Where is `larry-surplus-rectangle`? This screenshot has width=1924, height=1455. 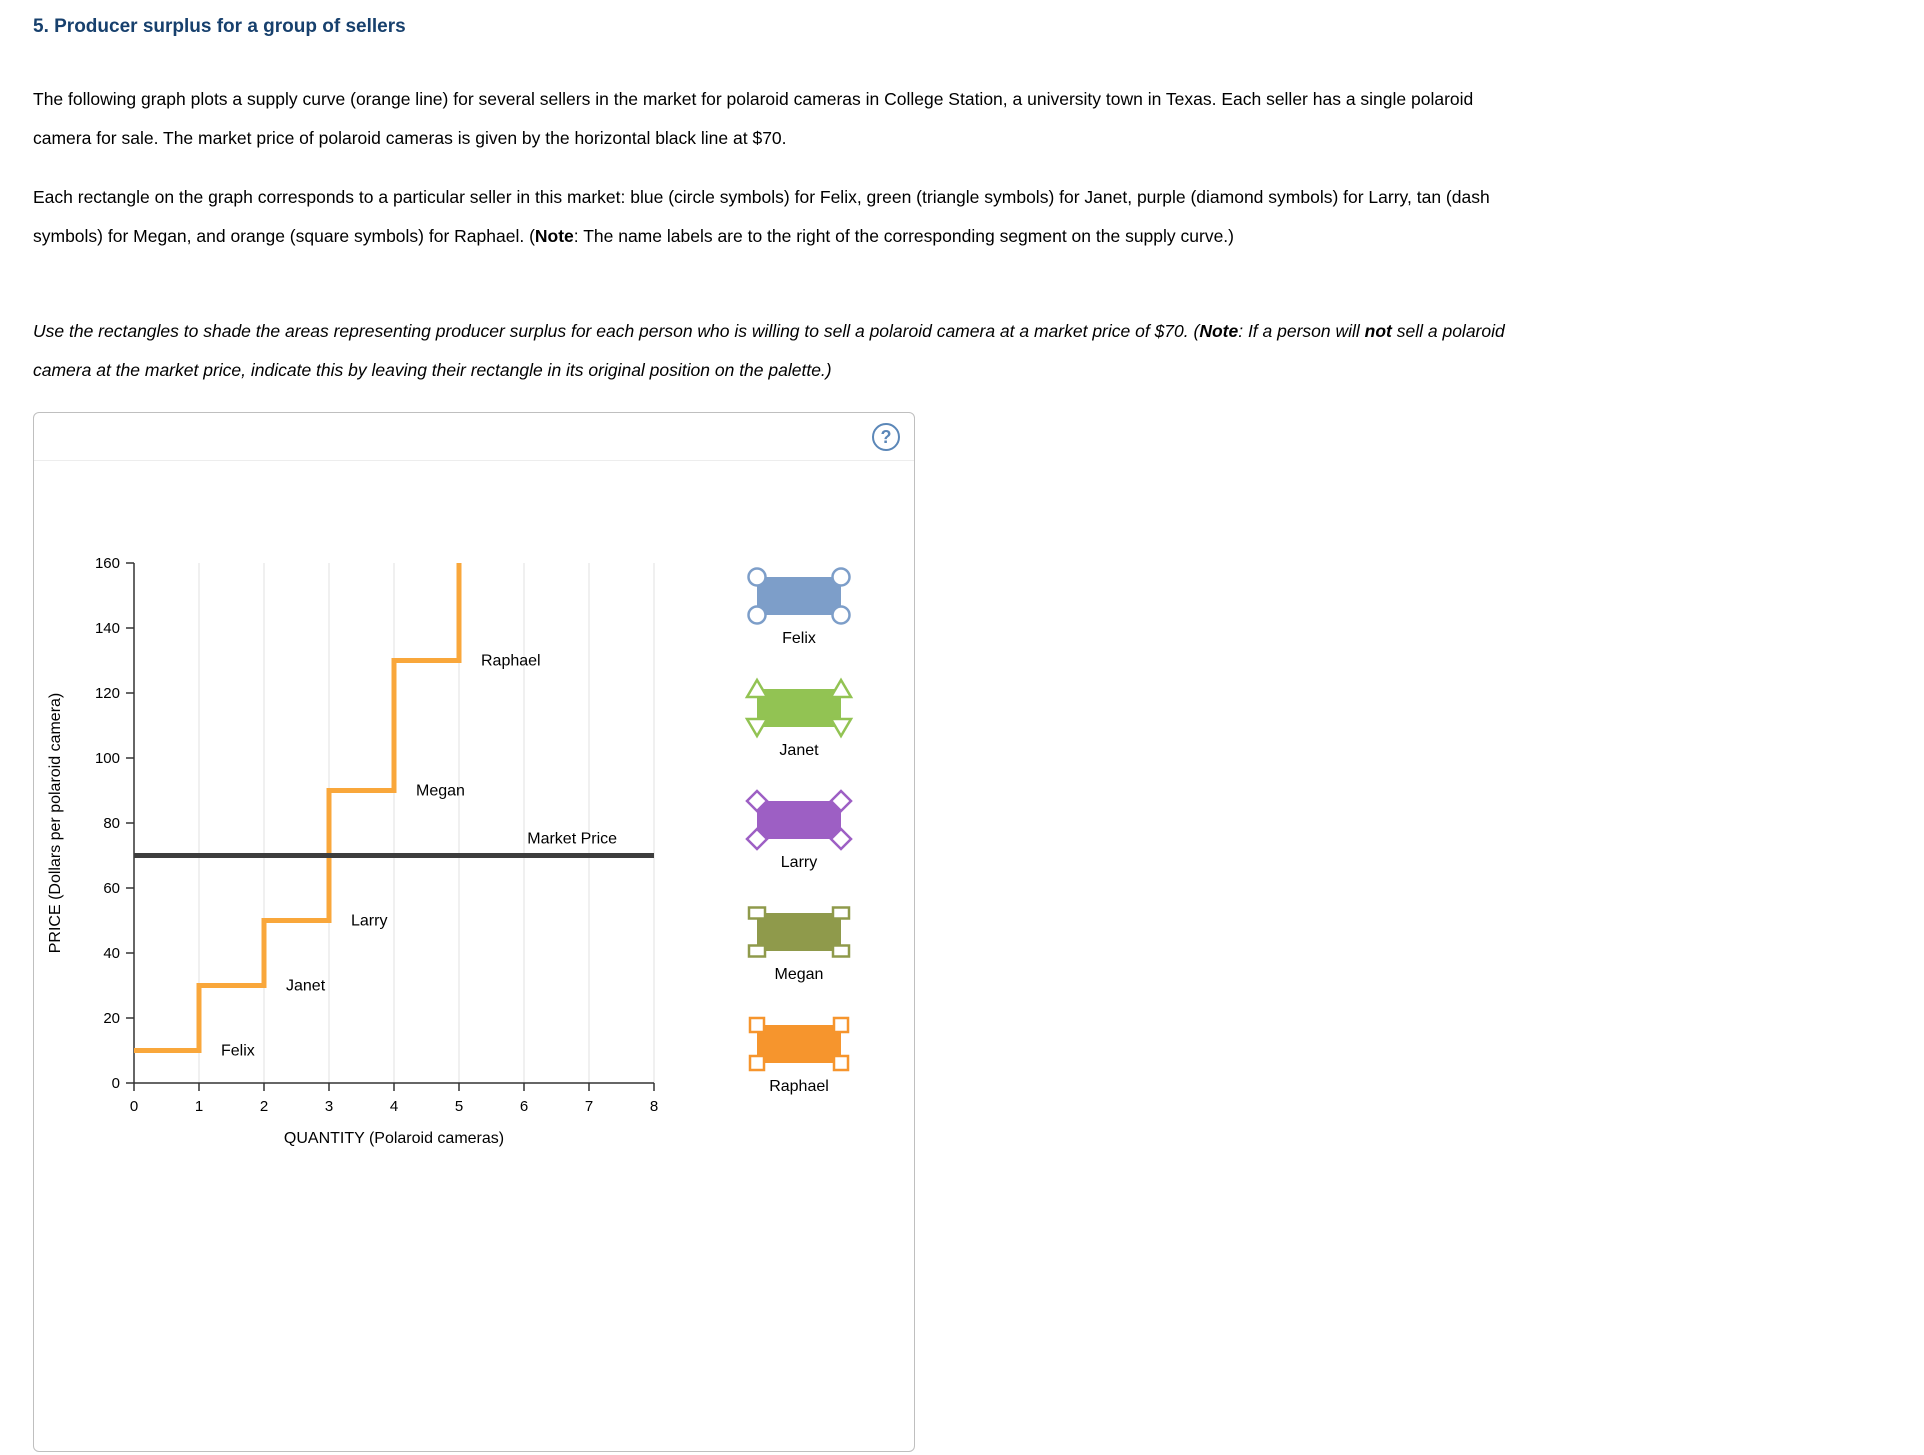
larry-surplus-rectangle is located at coordinates (799, 820).